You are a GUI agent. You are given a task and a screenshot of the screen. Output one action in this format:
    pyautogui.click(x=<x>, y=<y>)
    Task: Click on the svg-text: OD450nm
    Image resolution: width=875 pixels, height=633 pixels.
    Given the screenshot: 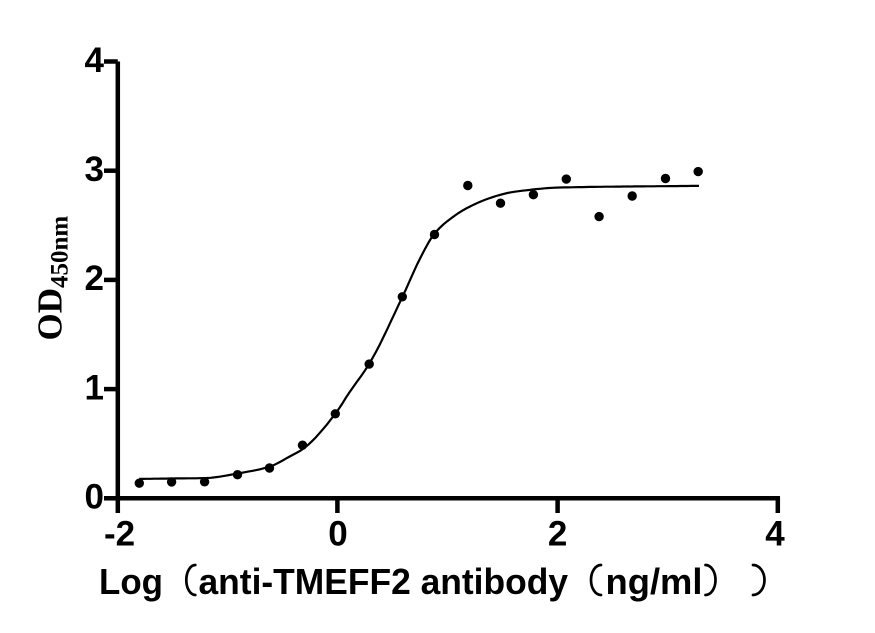 What is the action you would take?
    pyautogui.click(x=52, y=278)
    